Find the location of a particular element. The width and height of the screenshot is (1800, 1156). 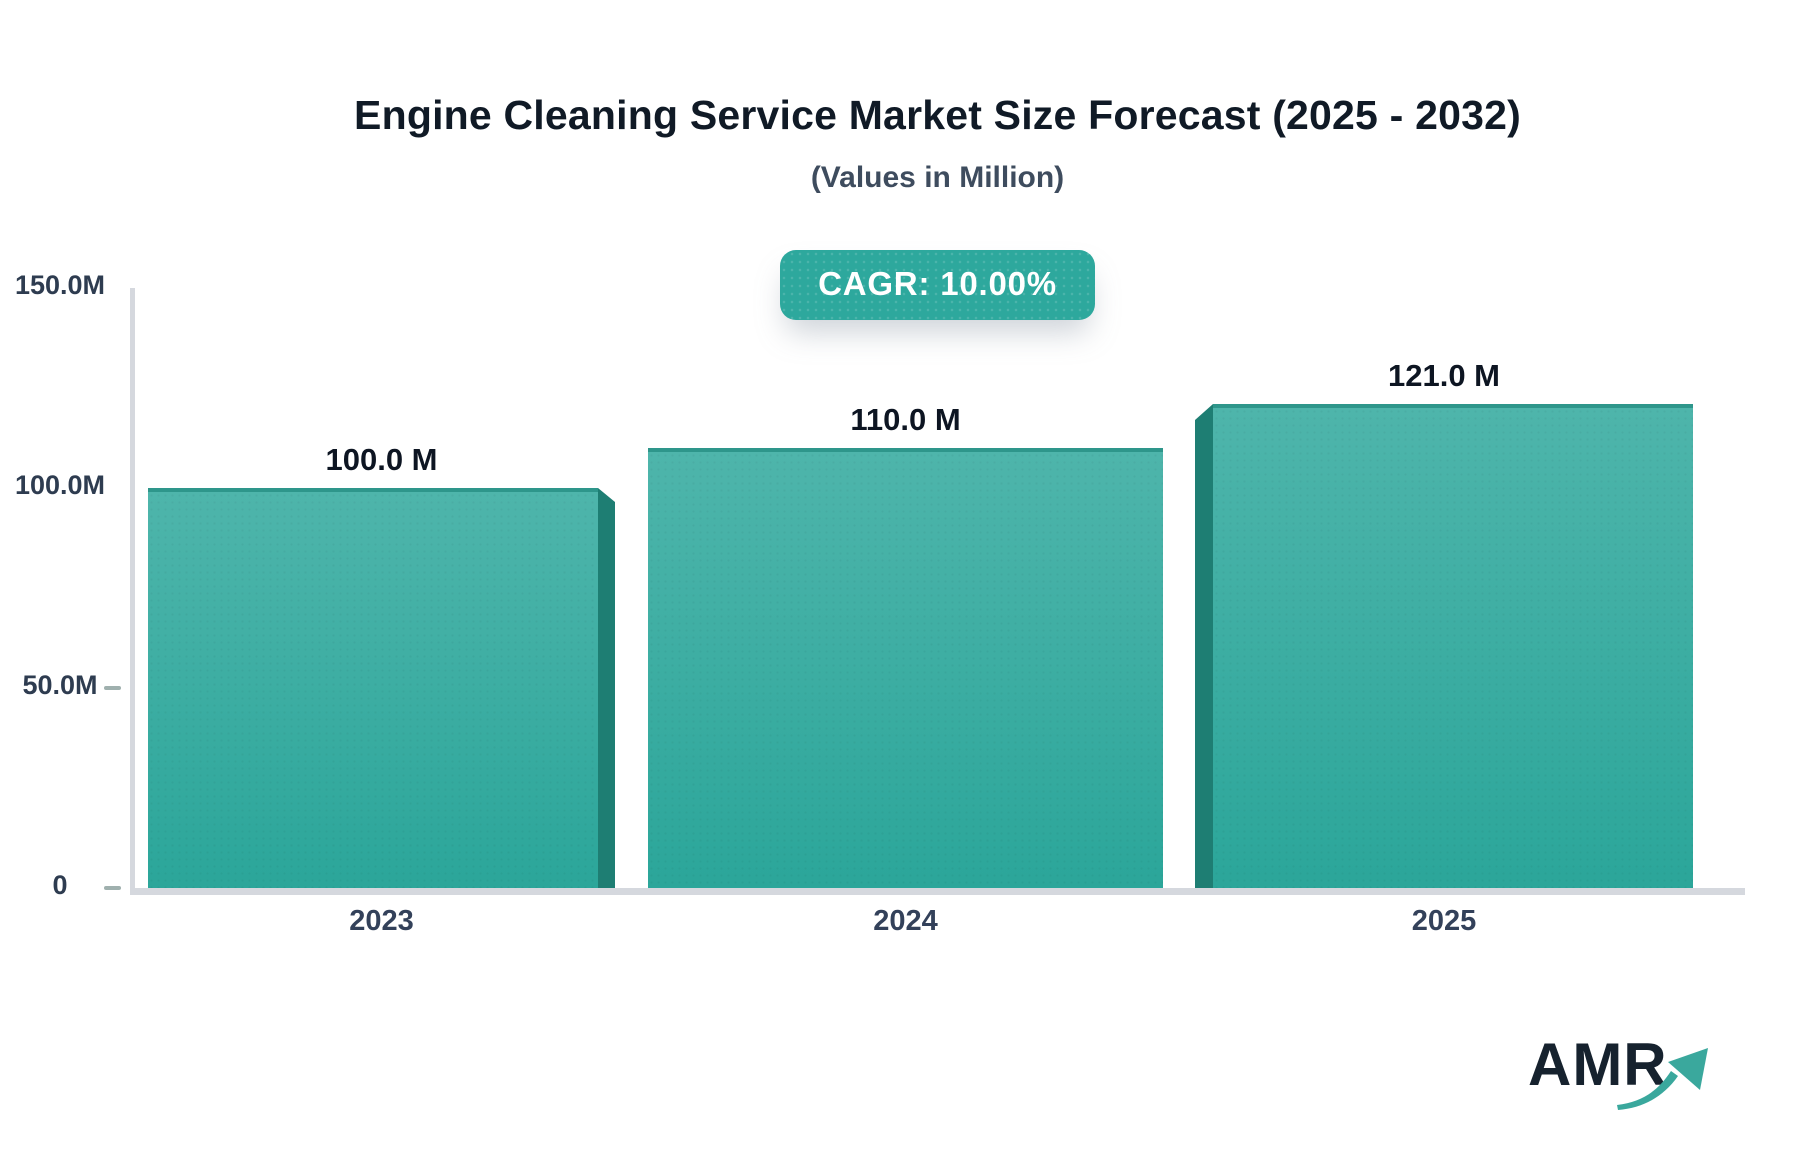

y-axis-tick-label: 150.0M is located at coordinates (60, 285).